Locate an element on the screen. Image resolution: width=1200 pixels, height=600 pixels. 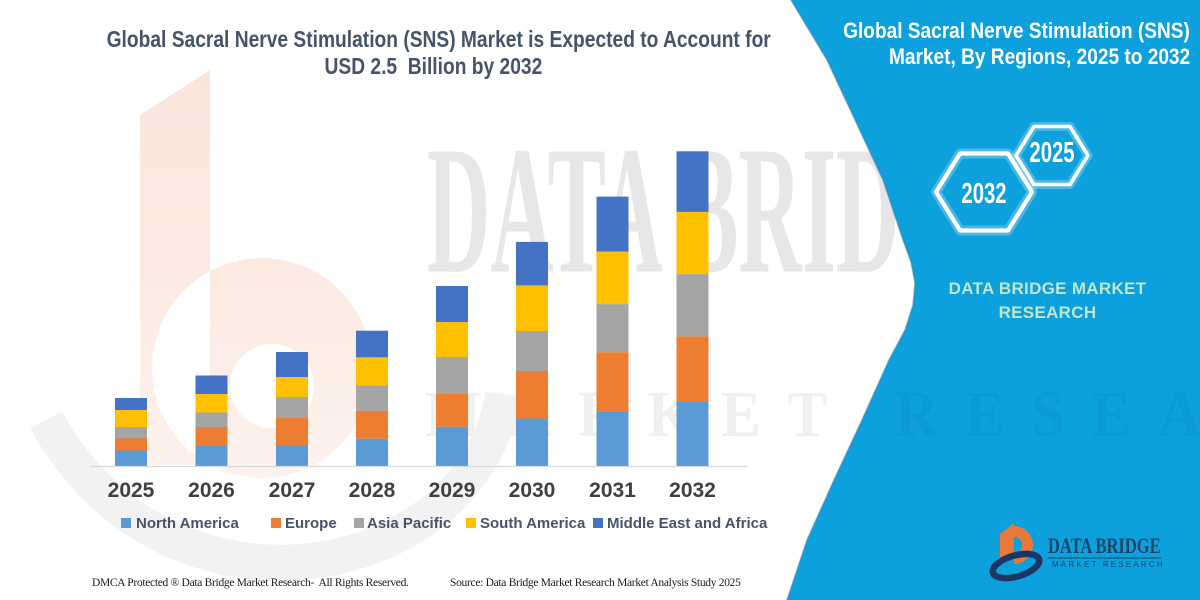
svg-text: DATA BRIDGE is located at coordinates (1104, 547).